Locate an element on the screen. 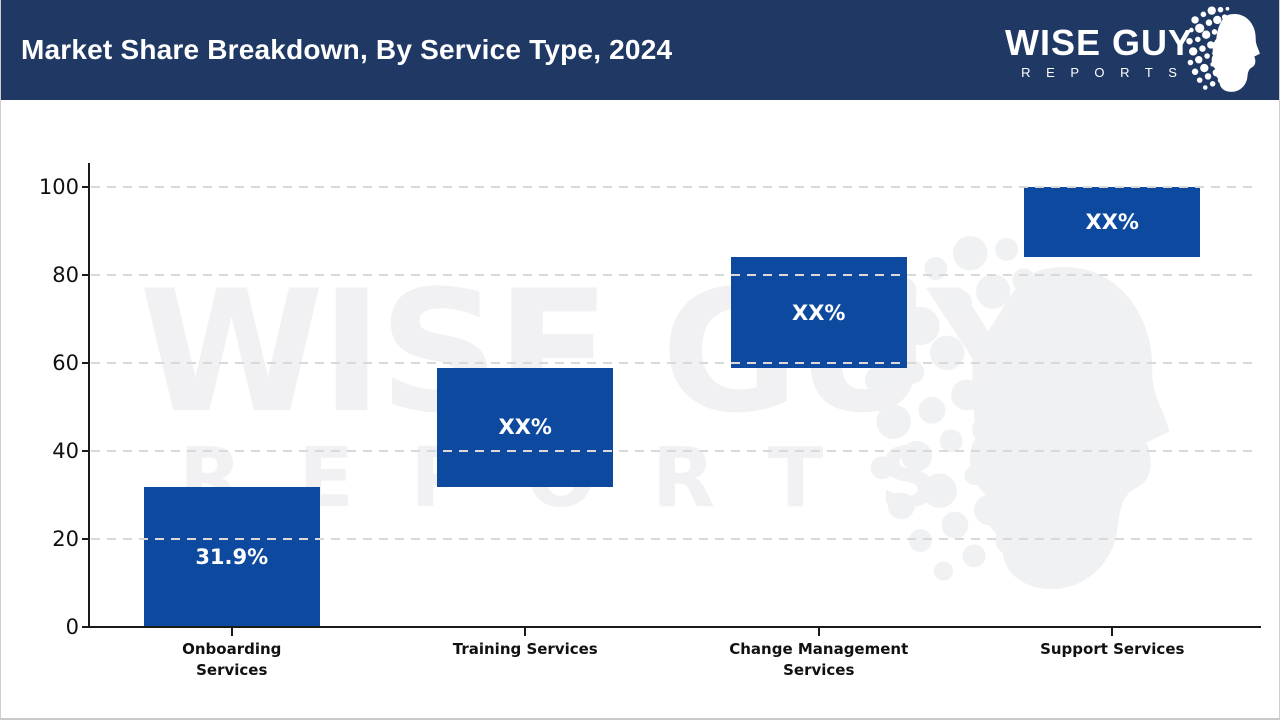 This screenshot has height=720, width=1280. brand-logo-text: WISE GUY R E P O R T S is located at coordinates (1098, 51).